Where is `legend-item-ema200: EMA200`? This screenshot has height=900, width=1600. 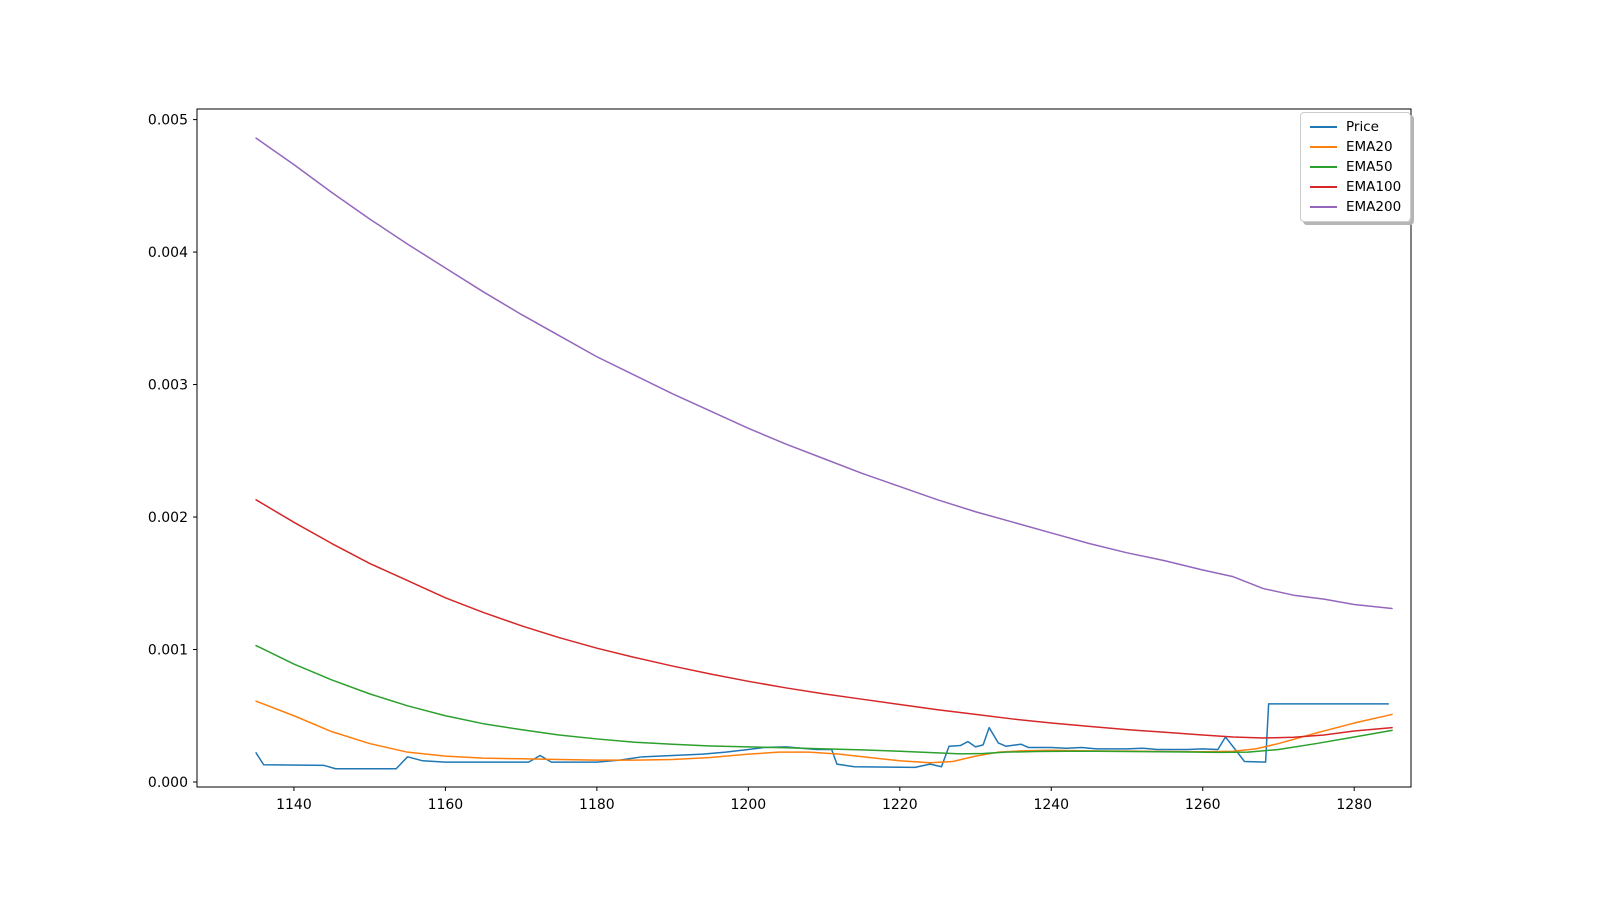
legend-item-ema200: EMA200 is located at coordinates (1355, 207).